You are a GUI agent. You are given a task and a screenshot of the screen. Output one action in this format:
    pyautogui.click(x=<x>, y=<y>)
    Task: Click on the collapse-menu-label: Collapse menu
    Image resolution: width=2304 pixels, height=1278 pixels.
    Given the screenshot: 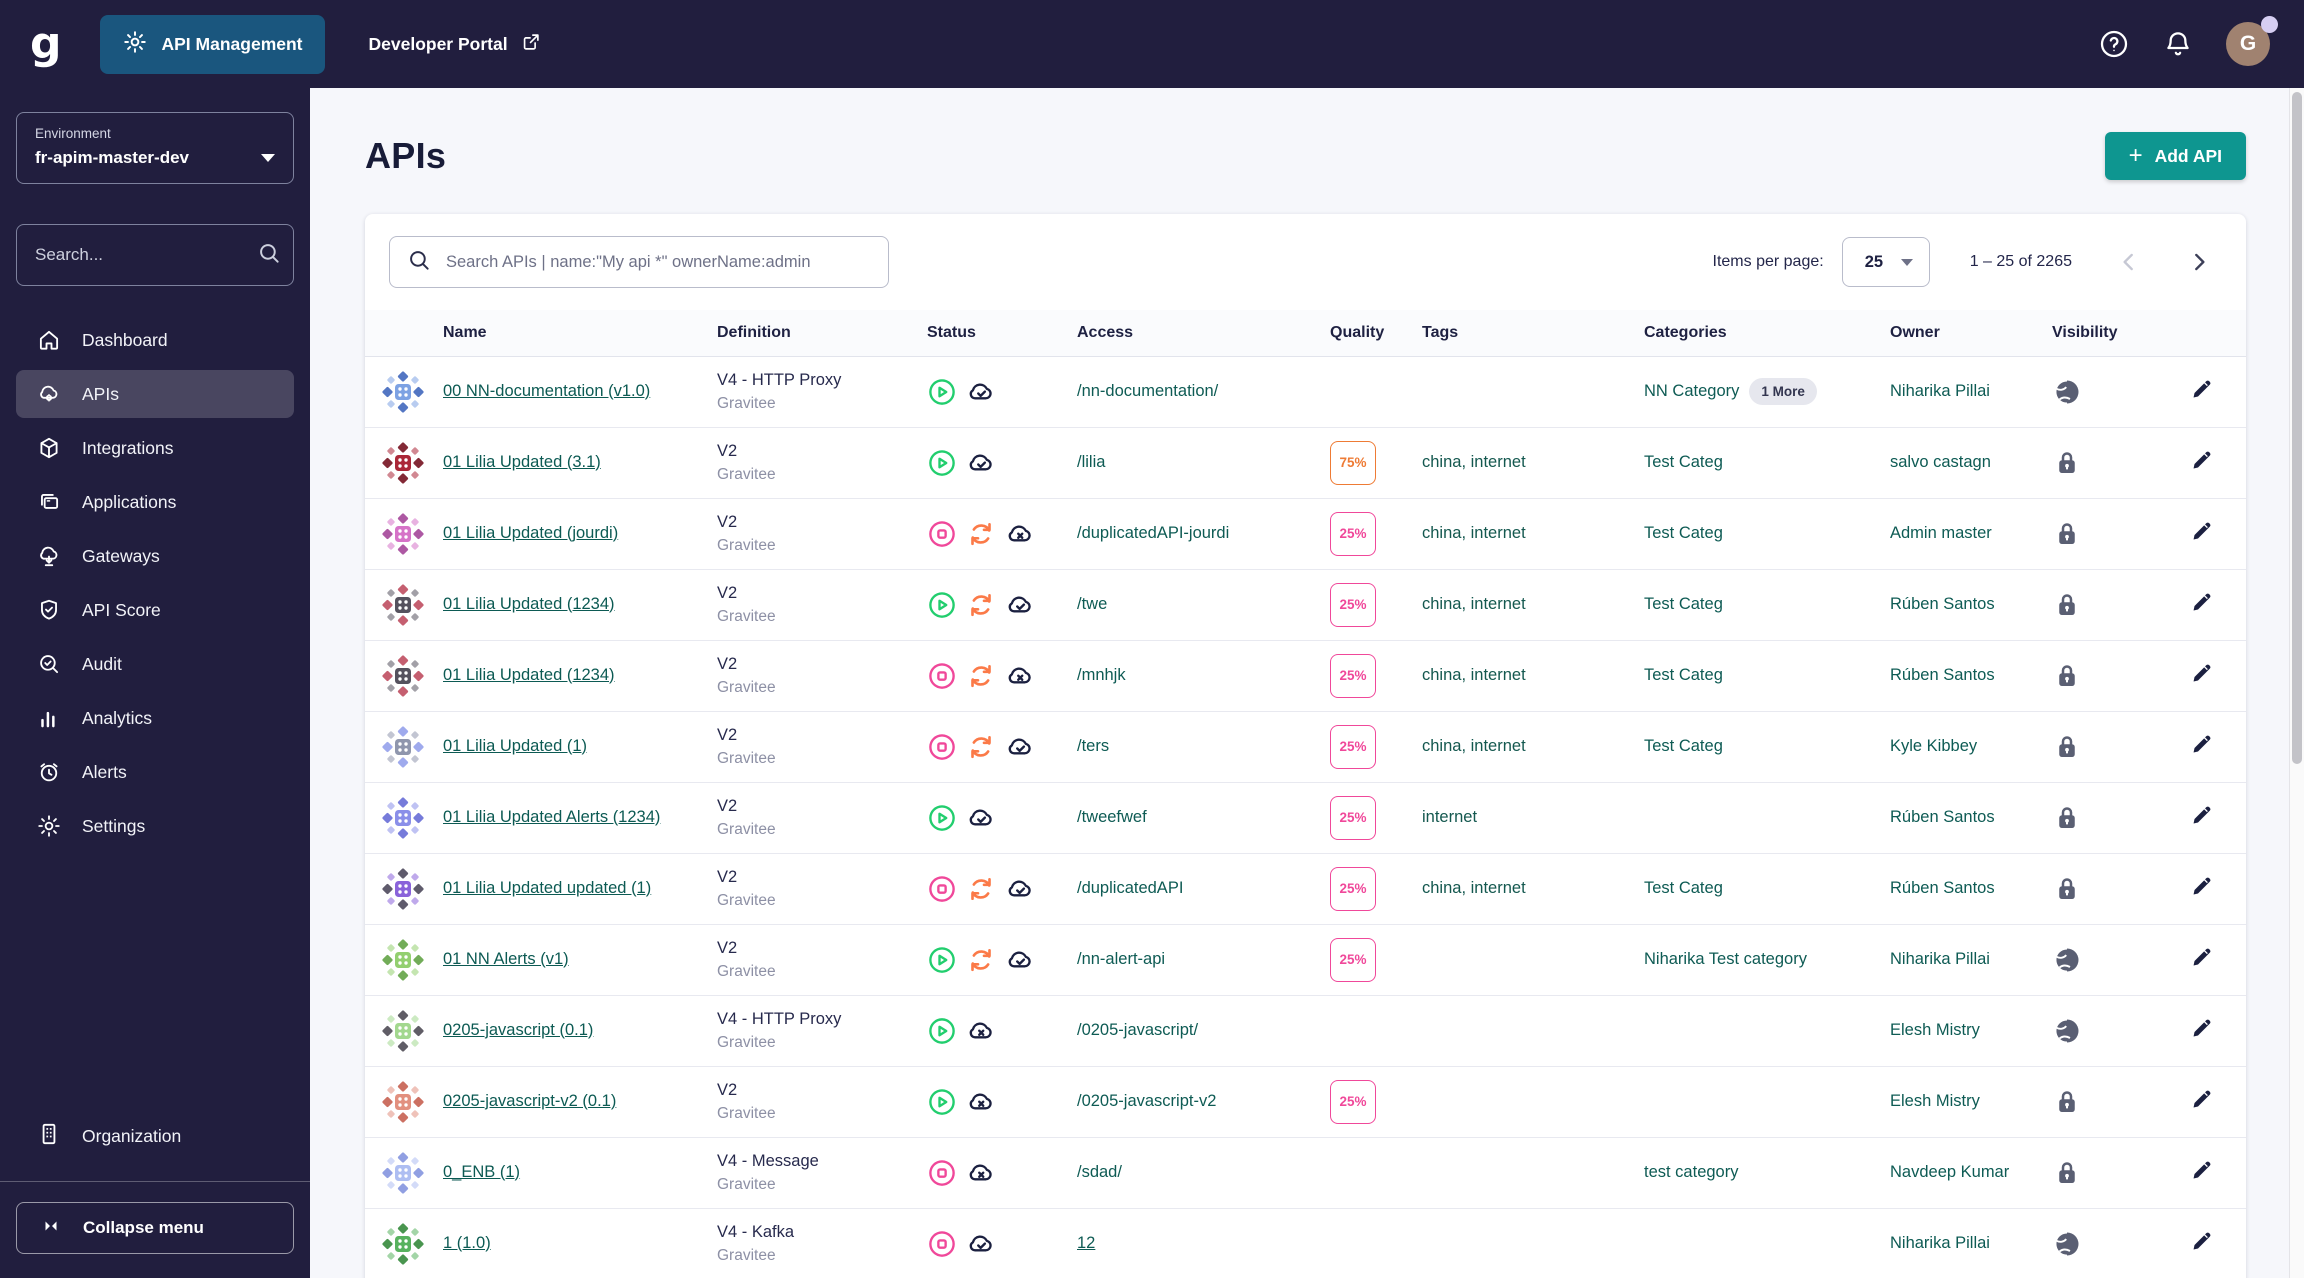 What is the action you would take?
    pyautogui.click(x=143, y=1227)
    